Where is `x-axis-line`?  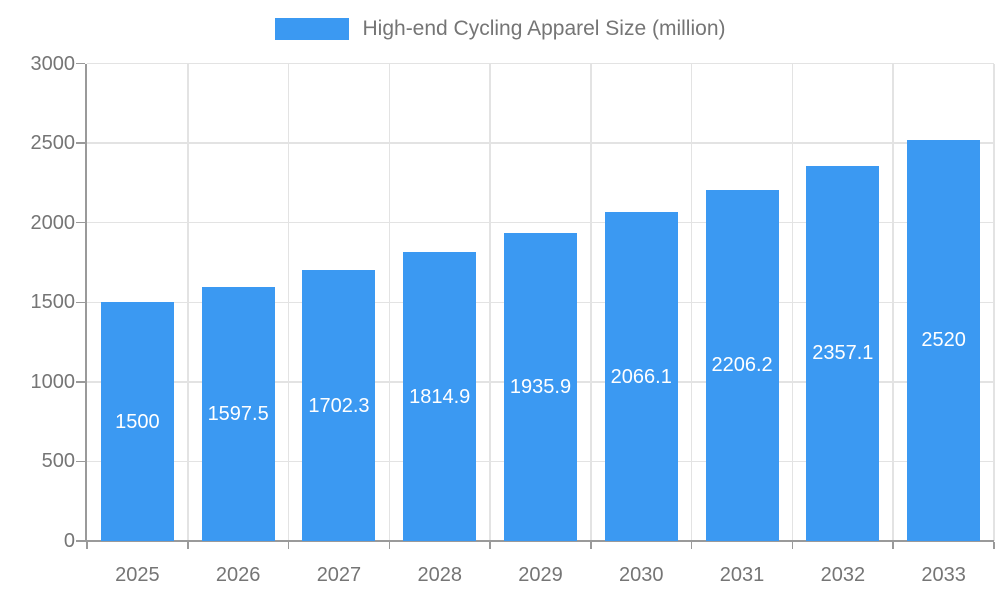 x-axis-line is located at coordinates (539, 541).